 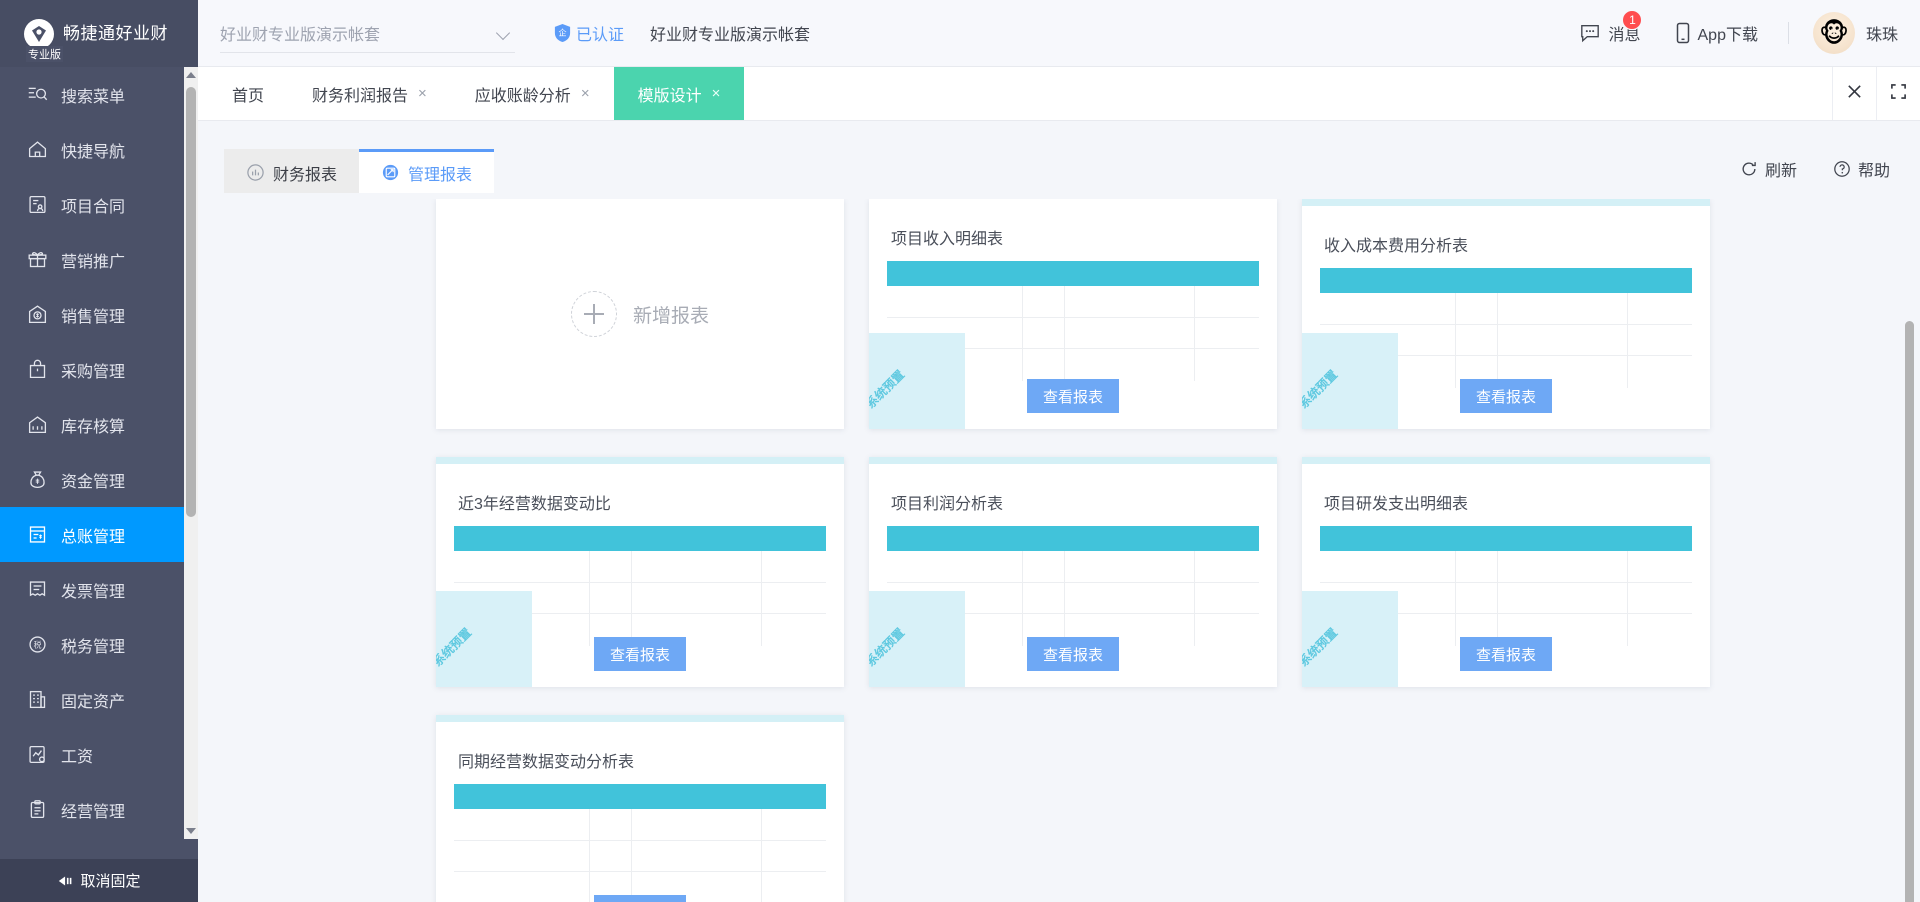 What do you see at coordinates (1396, 504) in the screenshot?
I see `report-card-title: 项目研发支出明细表` at bounding box center [1396, 504].